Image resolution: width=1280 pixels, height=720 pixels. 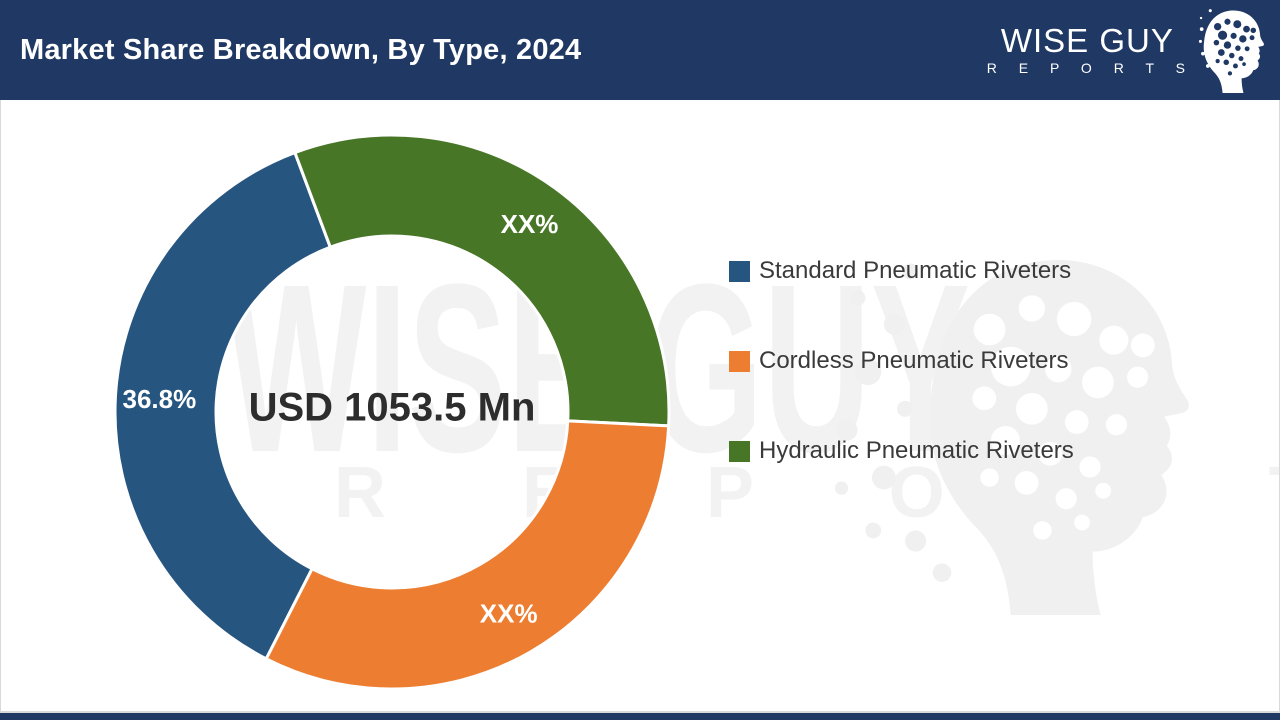 I want to click on bottom-bar, so click(x=640, y=715).